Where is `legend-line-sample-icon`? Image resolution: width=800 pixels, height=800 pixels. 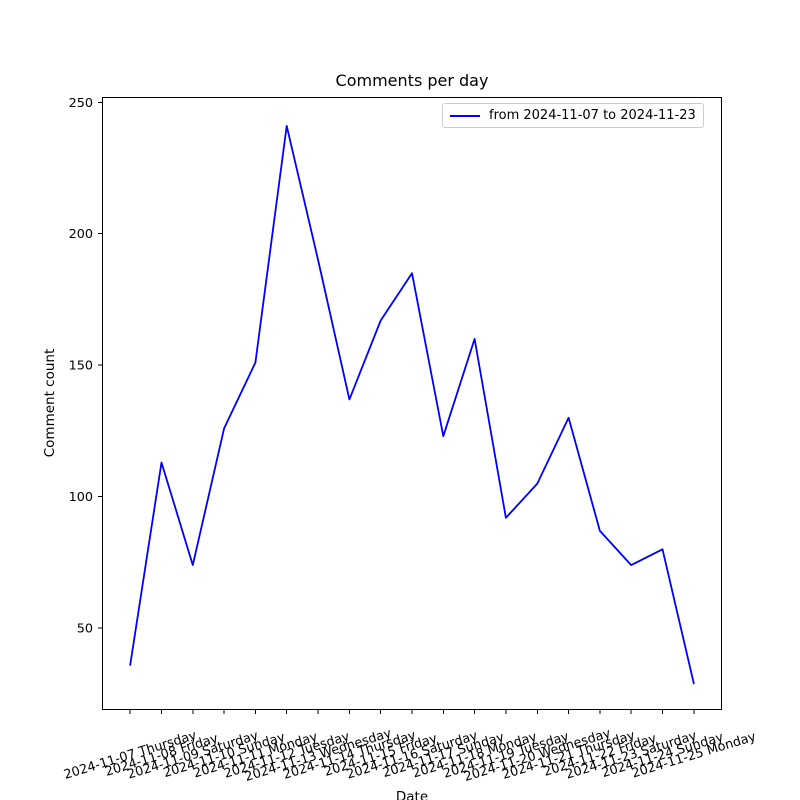 legend-line-sample-icon is located at coordinates (465, 115).